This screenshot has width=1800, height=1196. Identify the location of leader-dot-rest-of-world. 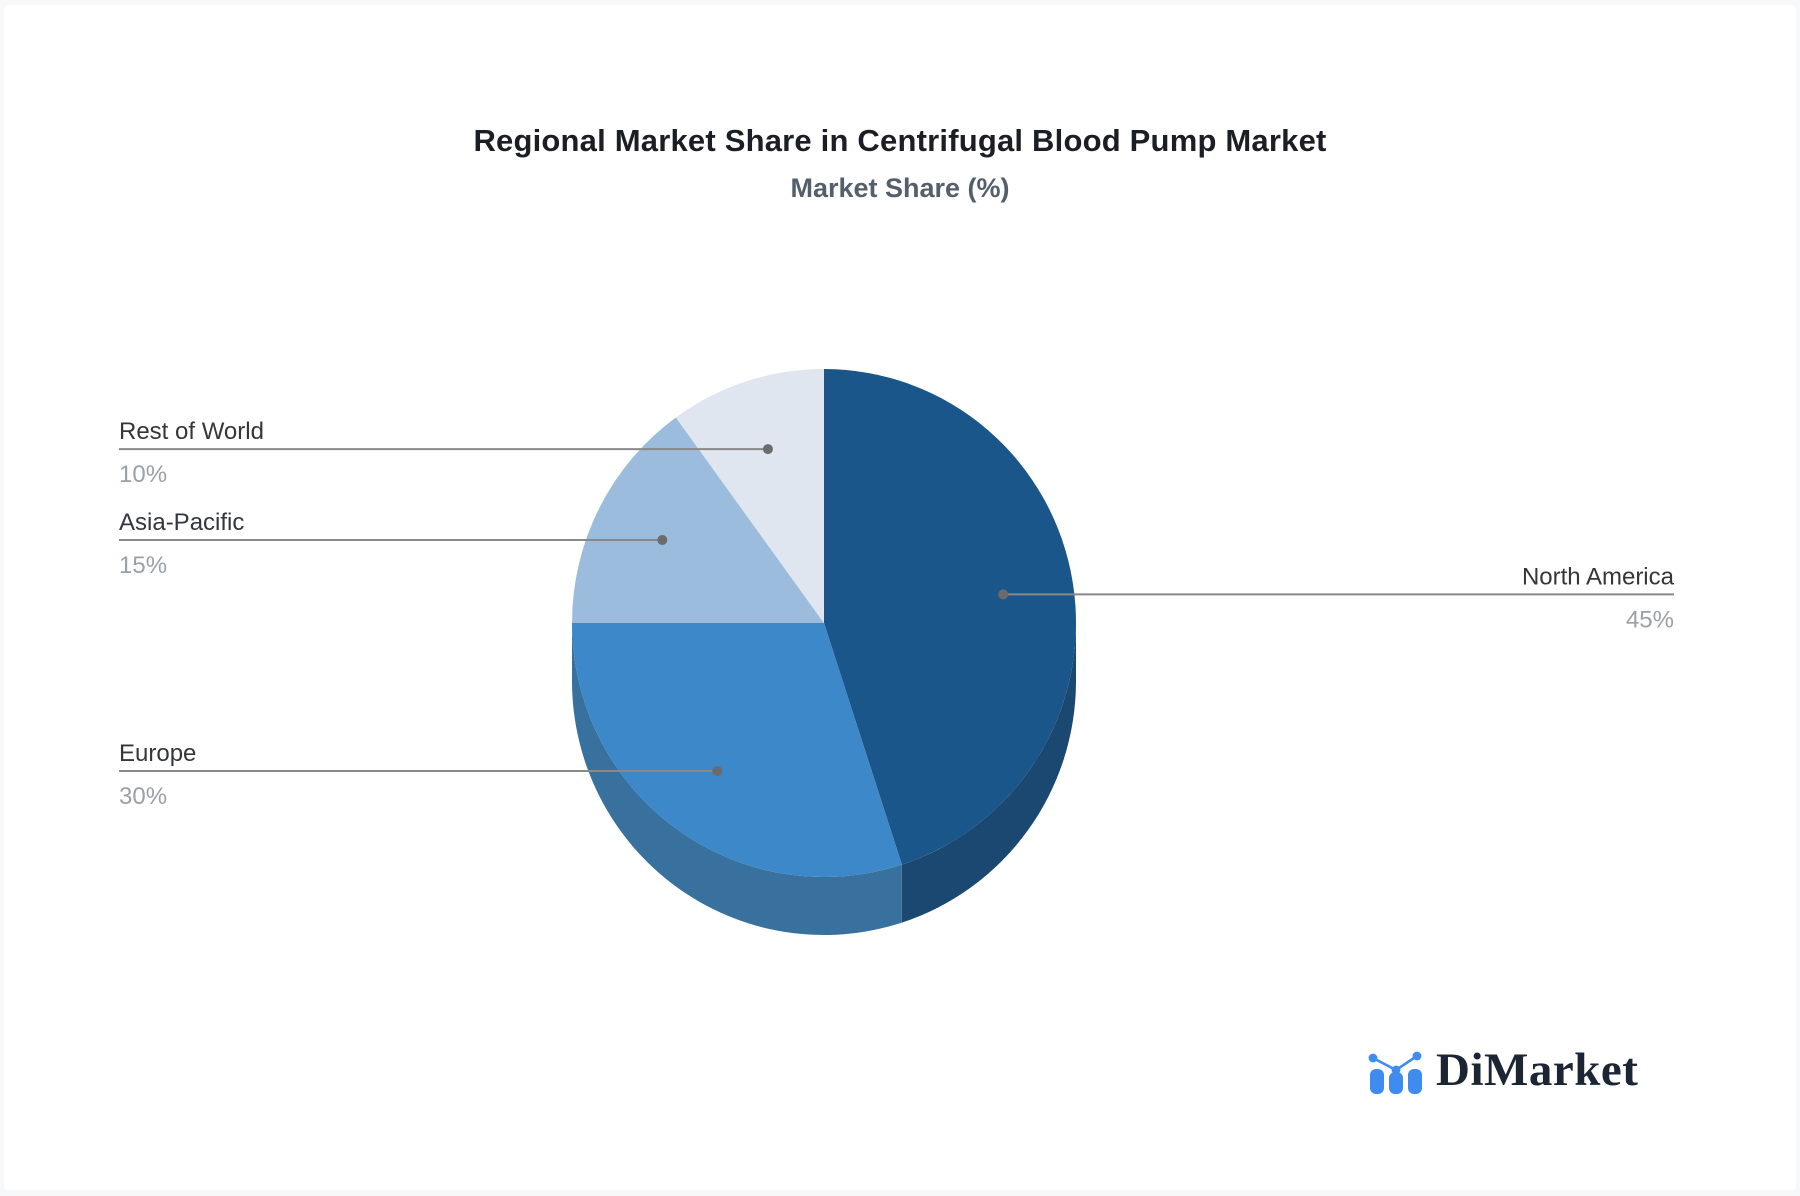
(767, 449).